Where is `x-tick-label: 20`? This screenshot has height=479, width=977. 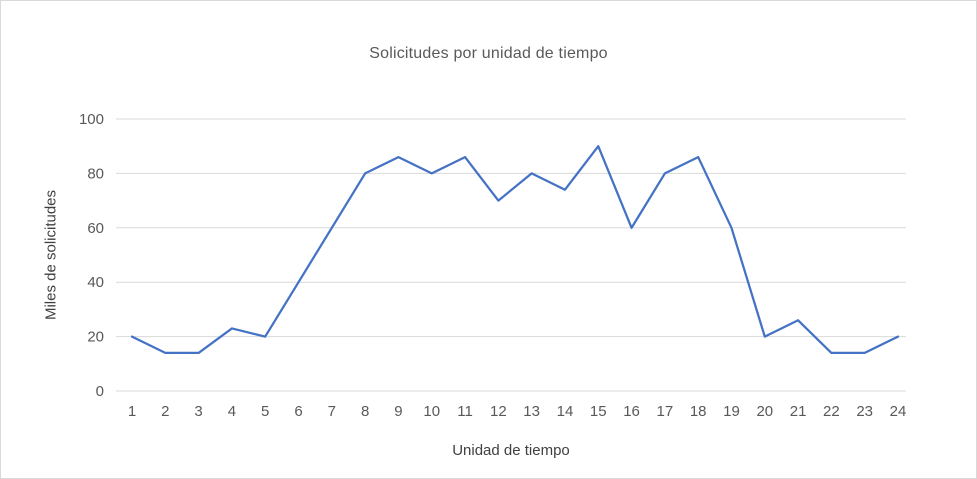 x-tick-label: 20 is located at coordinates (764, 411).